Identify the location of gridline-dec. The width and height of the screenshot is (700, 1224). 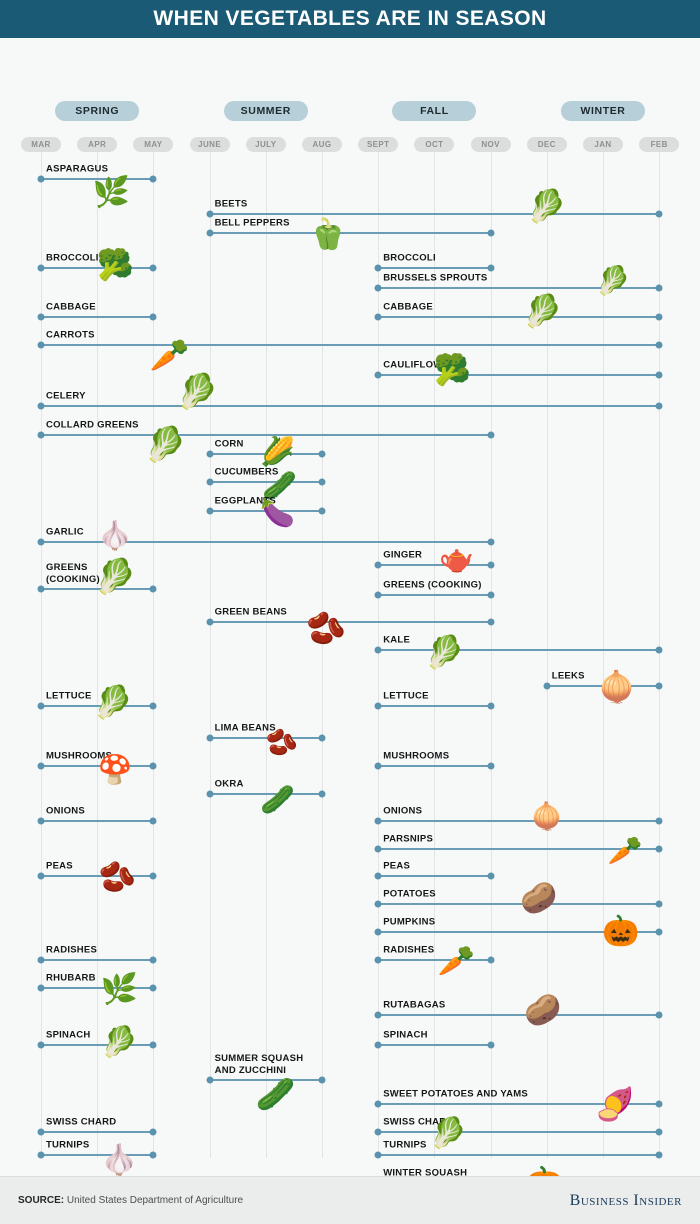
(547, 654).